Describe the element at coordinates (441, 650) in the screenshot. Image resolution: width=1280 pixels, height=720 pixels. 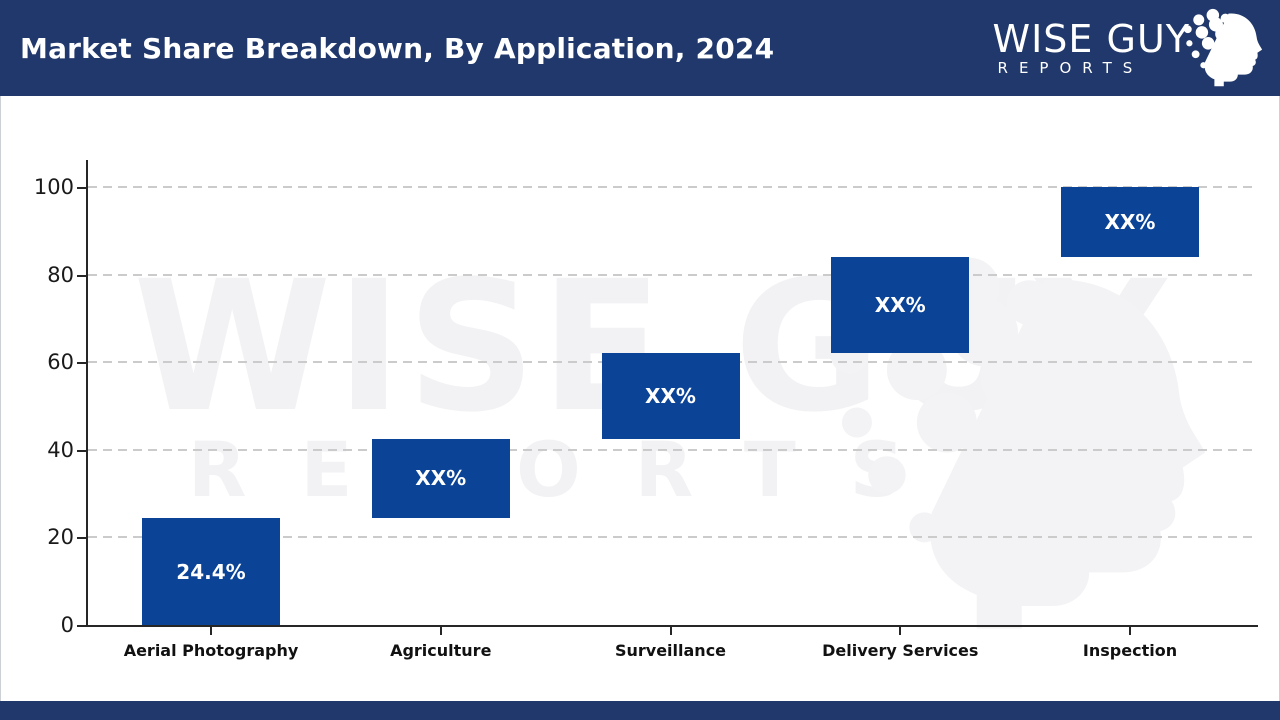
I see `x-tick-label-1: Agriculture` at that location.